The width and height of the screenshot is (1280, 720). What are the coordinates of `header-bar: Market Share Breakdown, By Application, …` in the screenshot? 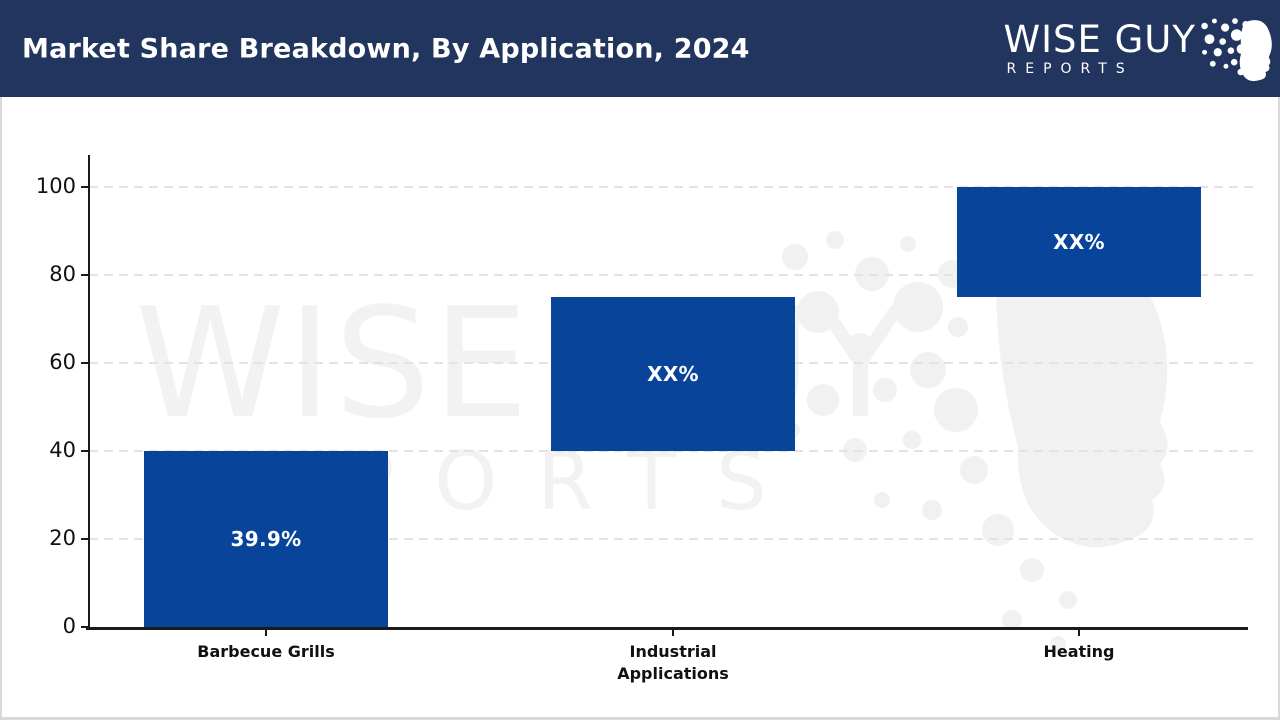 It's located at (640, 48).